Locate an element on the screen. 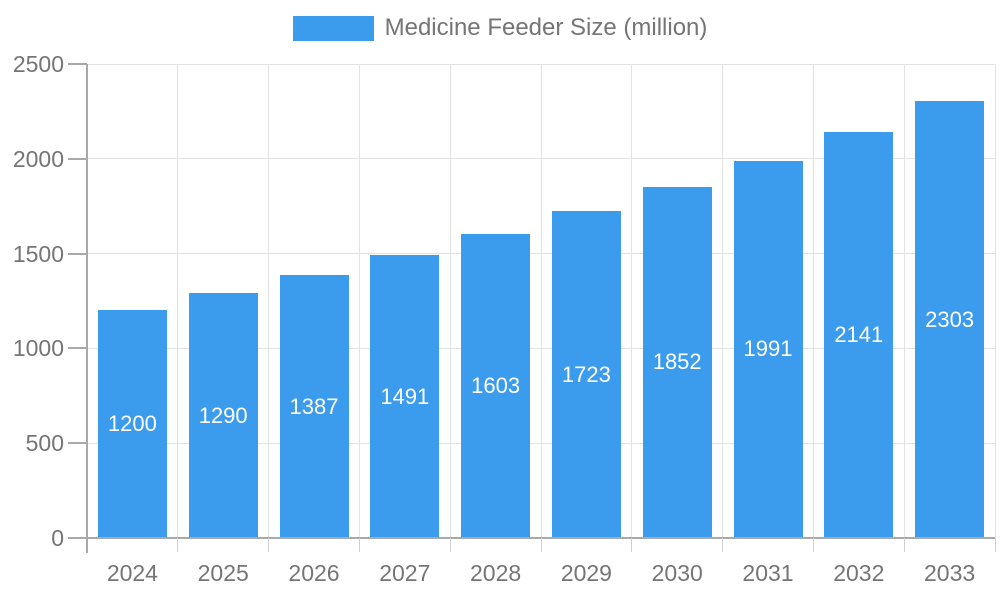  y-tick-label-500: 500 is located at coordinates (44, 443).